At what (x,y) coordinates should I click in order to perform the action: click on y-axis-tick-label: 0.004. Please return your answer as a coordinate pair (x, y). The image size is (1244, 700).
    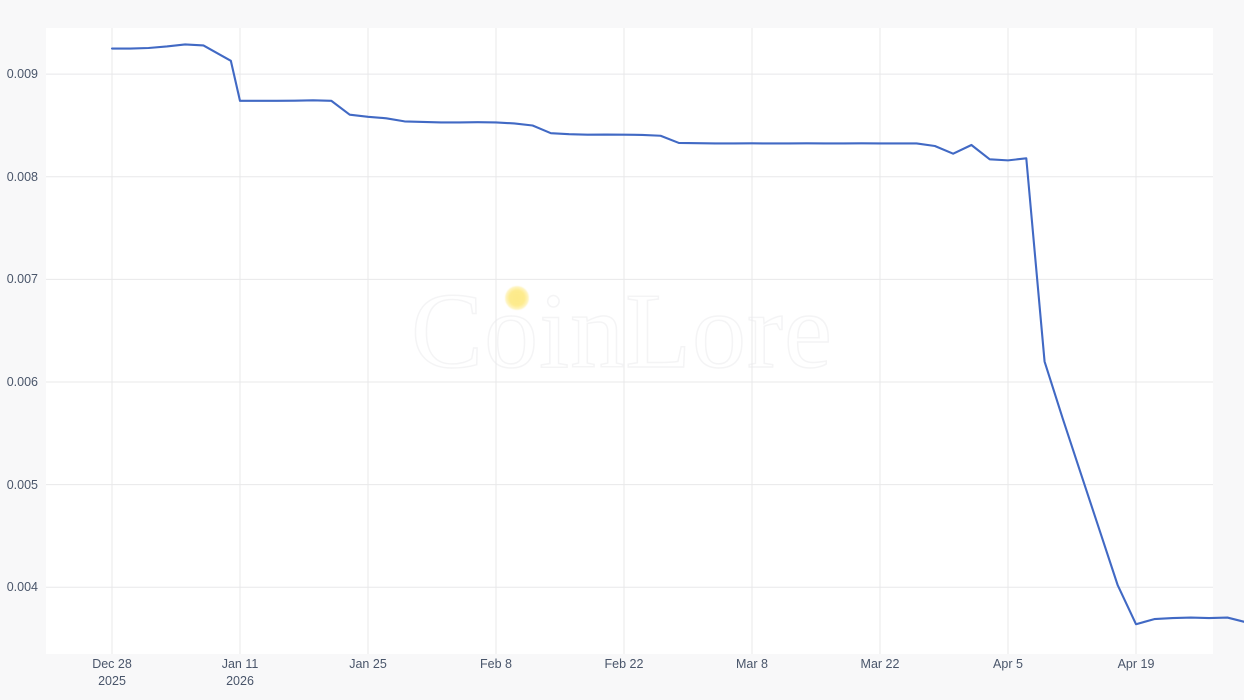
    Looking at the image, I should click on (22, 587).